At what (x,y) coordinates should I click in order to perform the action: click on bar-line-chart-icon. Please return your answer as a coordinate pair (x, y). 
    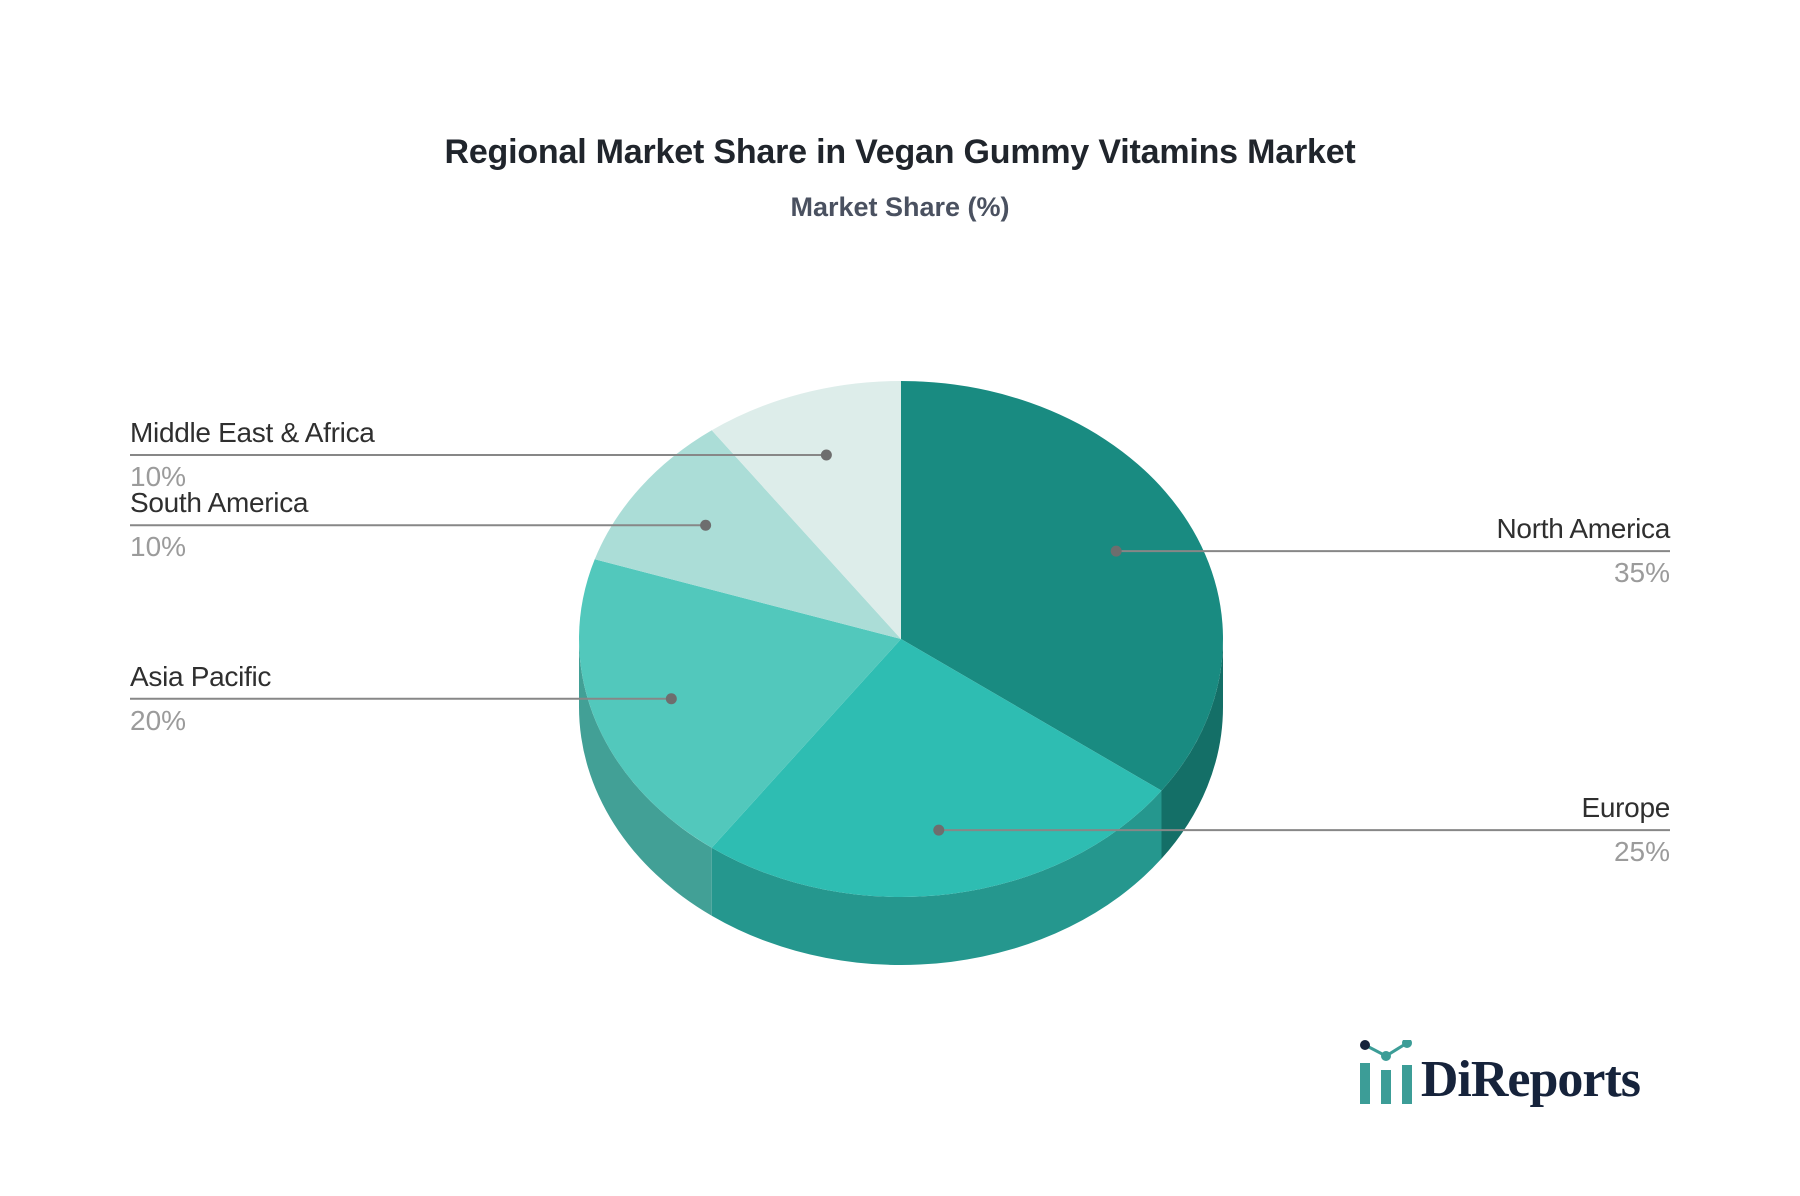
    Looking at the image, I should click on (1385, 1072).